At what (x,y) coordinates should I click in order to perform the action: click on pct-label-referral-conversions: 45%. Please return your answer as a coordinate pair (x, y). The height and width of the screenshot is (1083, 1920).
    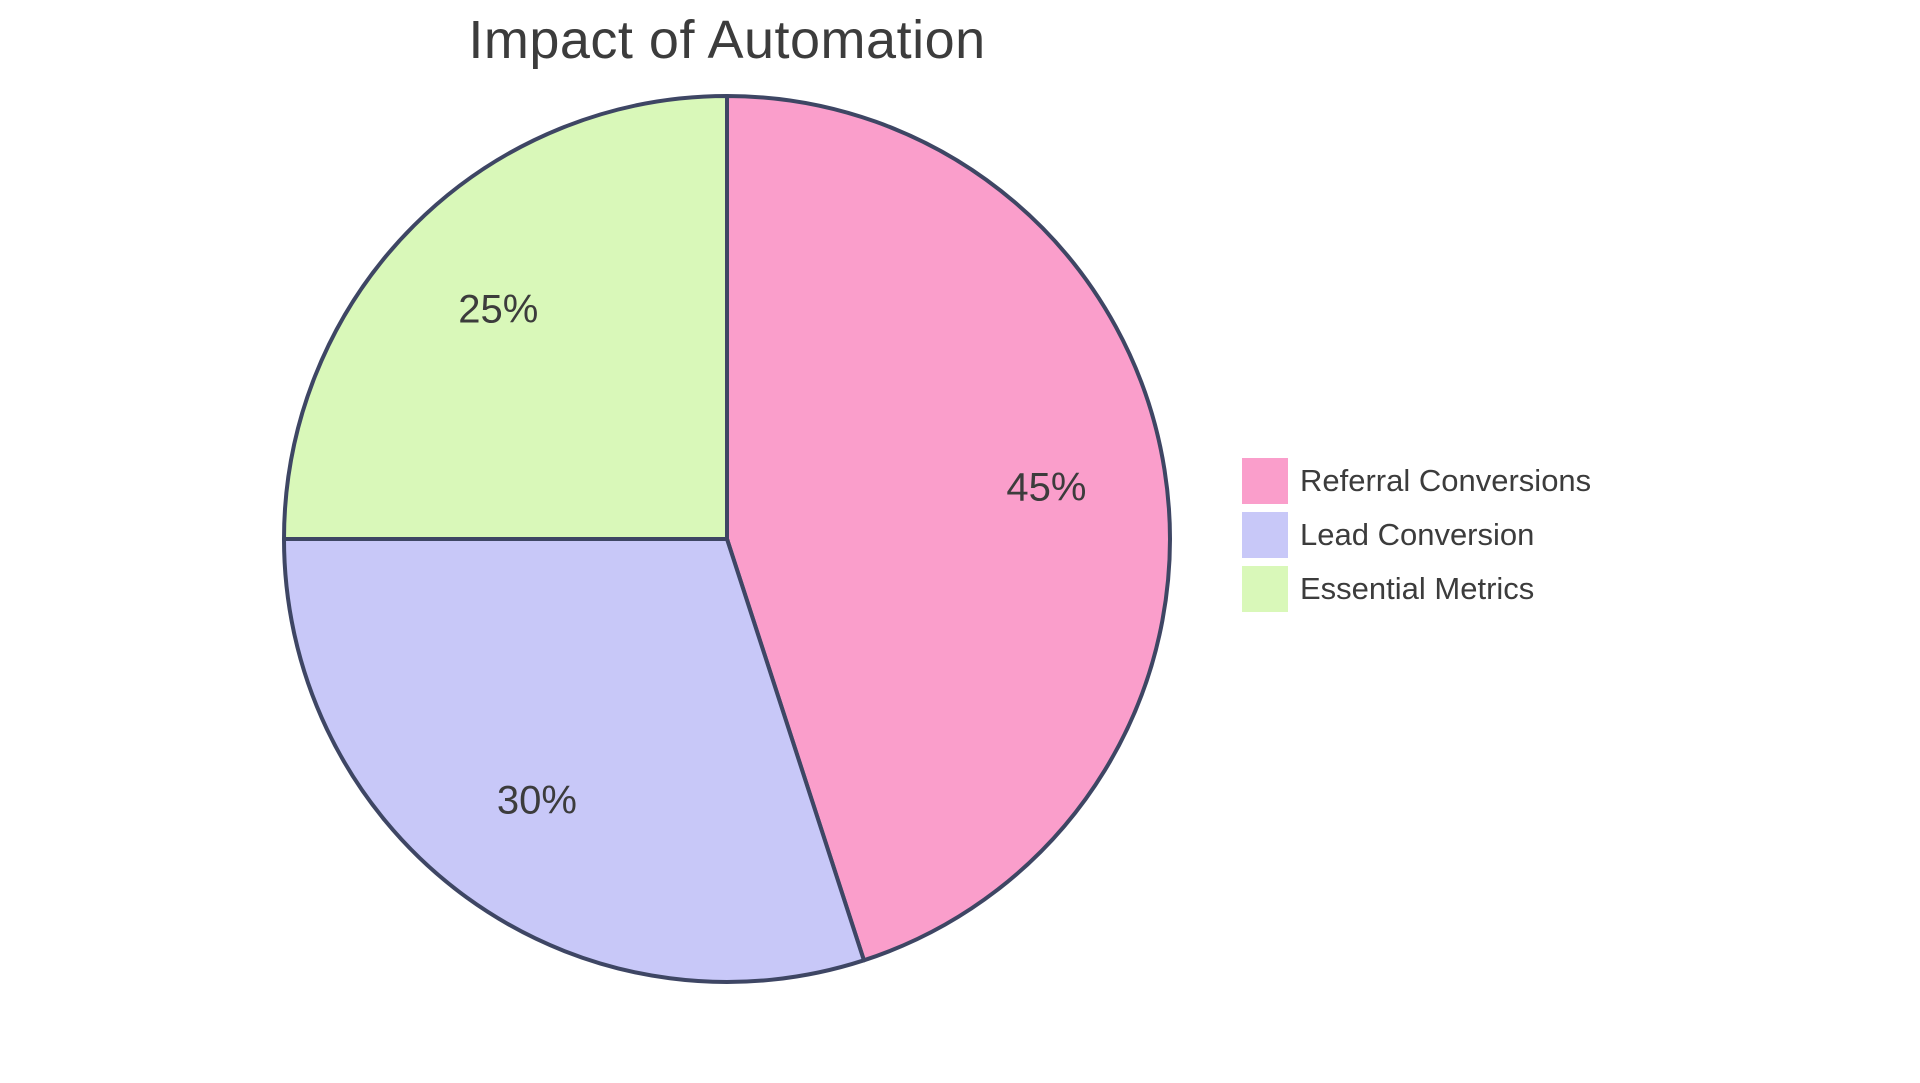
    Looking at the image, I should click on (1046, 487).